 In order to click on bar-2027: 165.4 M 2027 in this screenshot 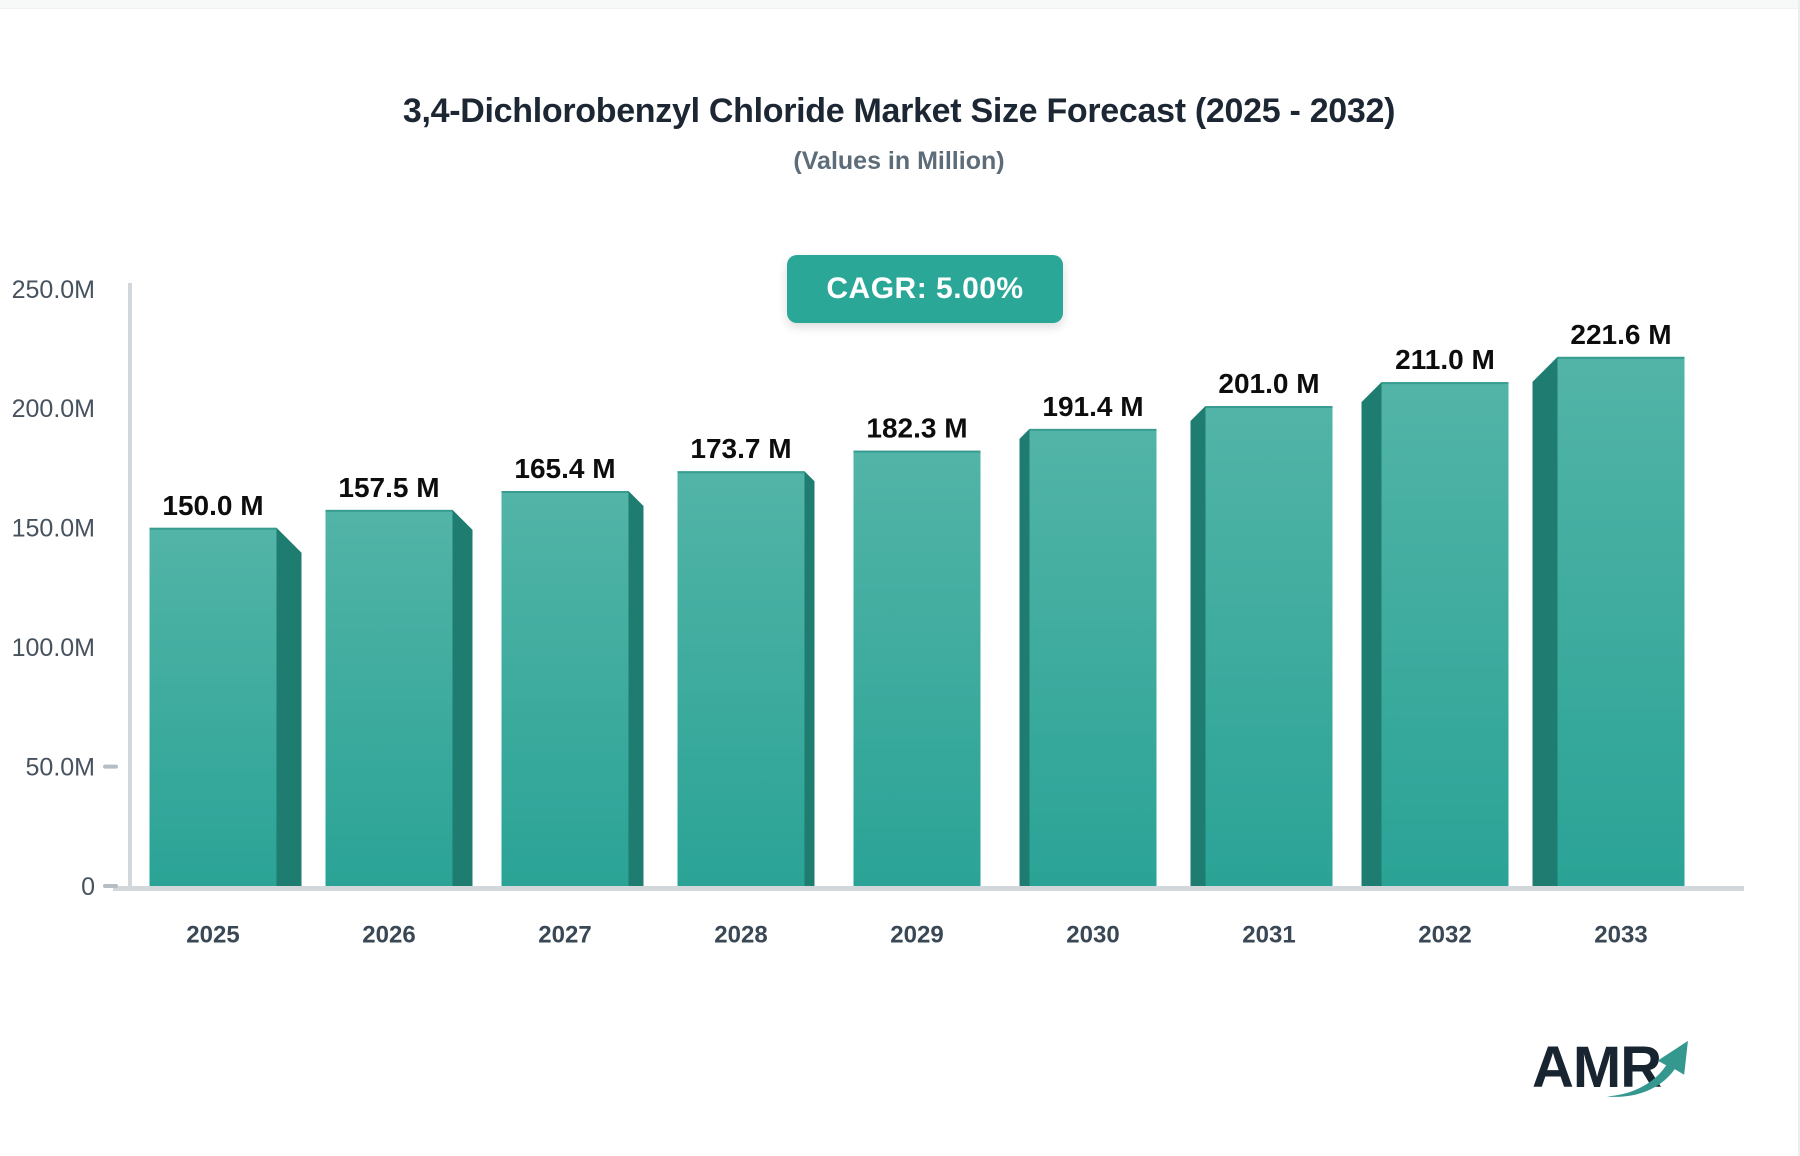, I will do `click(572, 700)`.